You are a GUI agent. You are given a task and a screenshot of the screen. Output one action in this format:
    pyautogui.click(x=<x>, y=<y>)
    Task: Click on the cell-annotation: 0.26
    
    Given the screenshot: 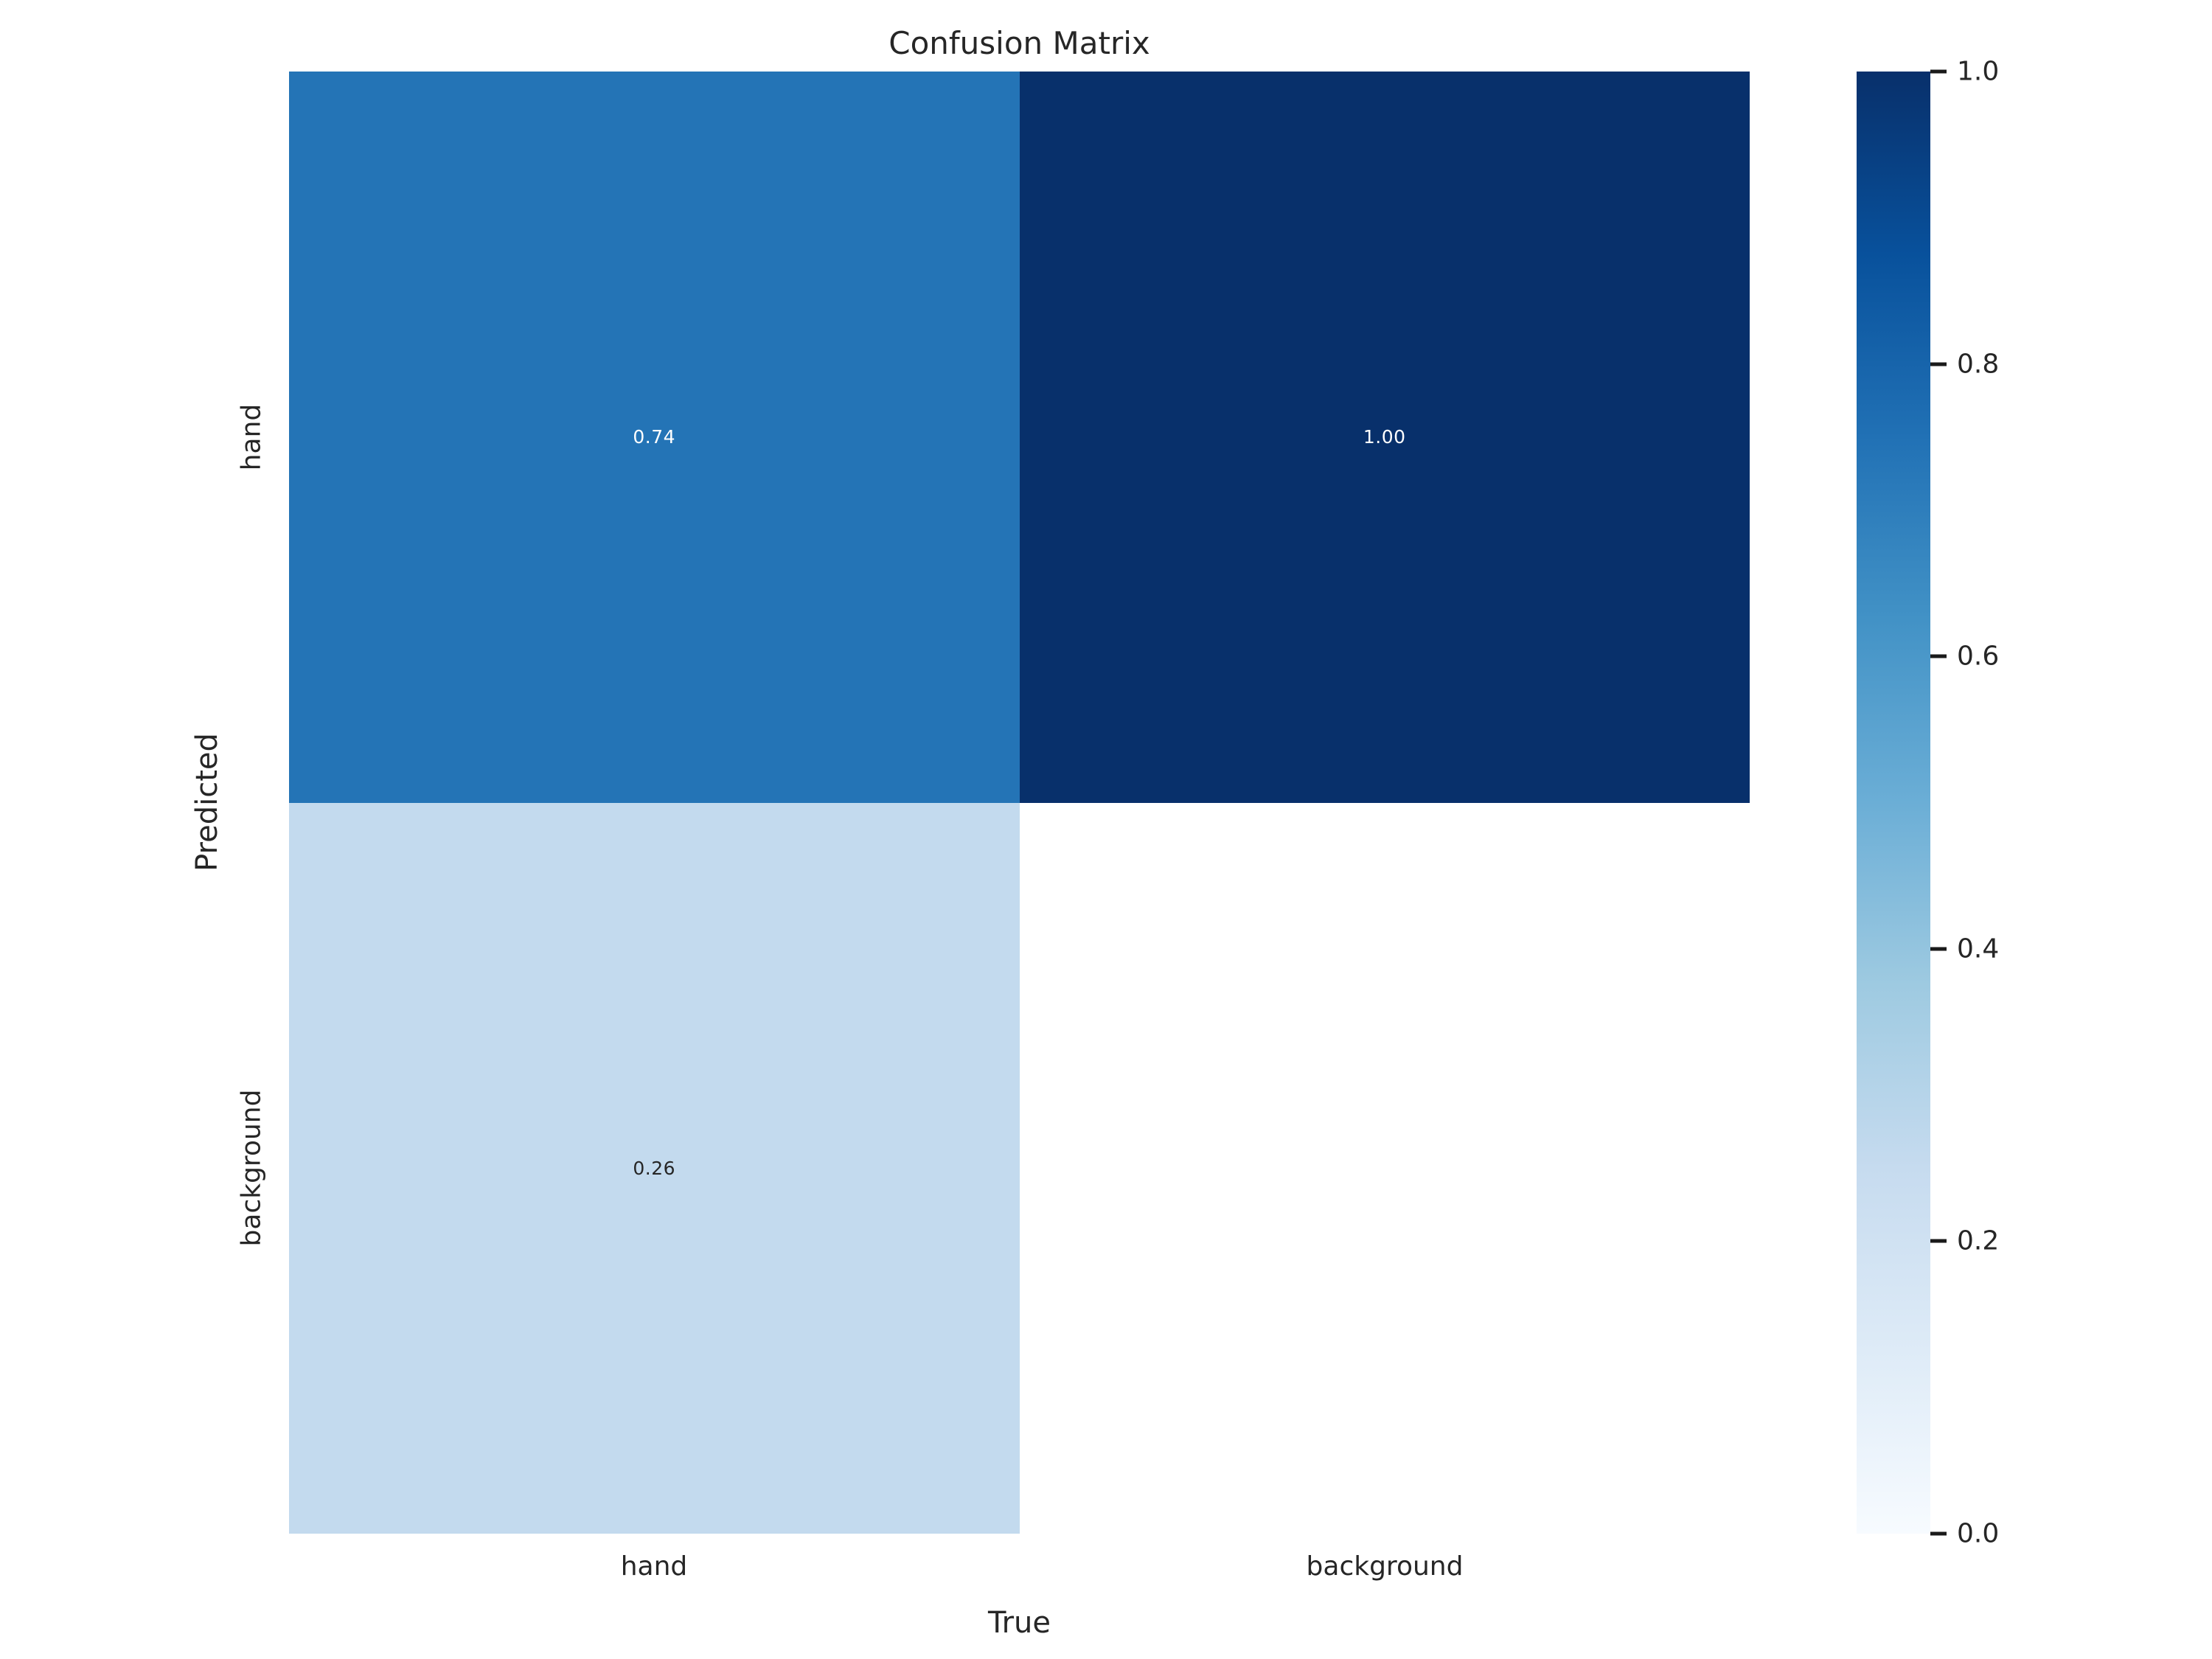 What is the action you would take?
    pyautogui.click(x=654, y=1168)
    